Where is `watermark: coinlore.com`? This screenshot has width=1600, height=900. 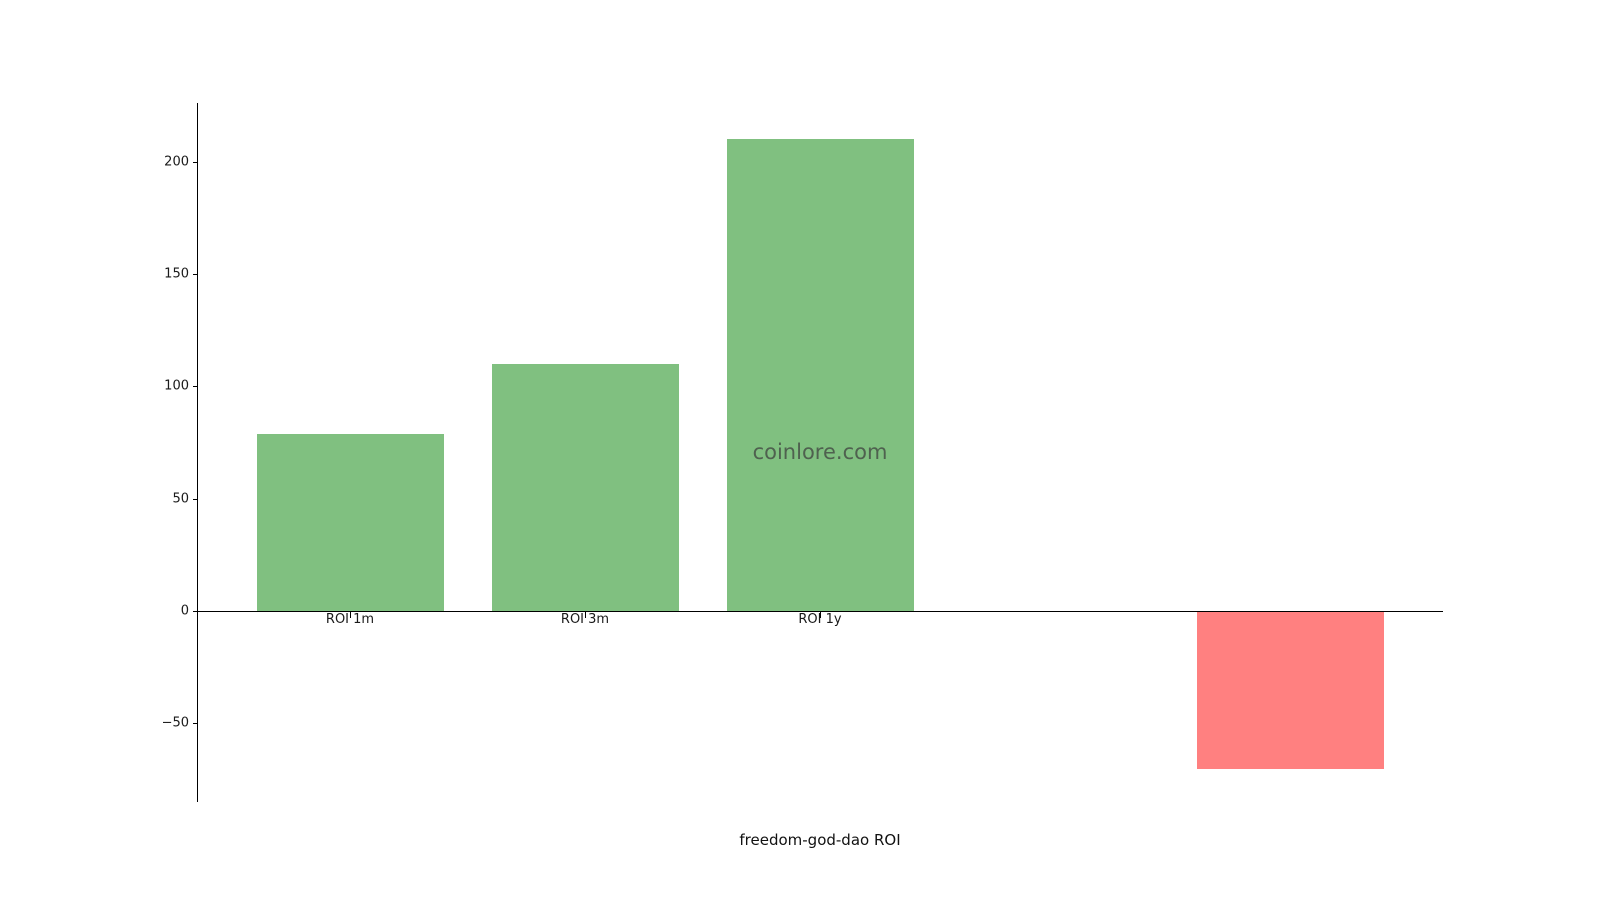
watermark: coinlore.com is located at coordinates (820, 452).